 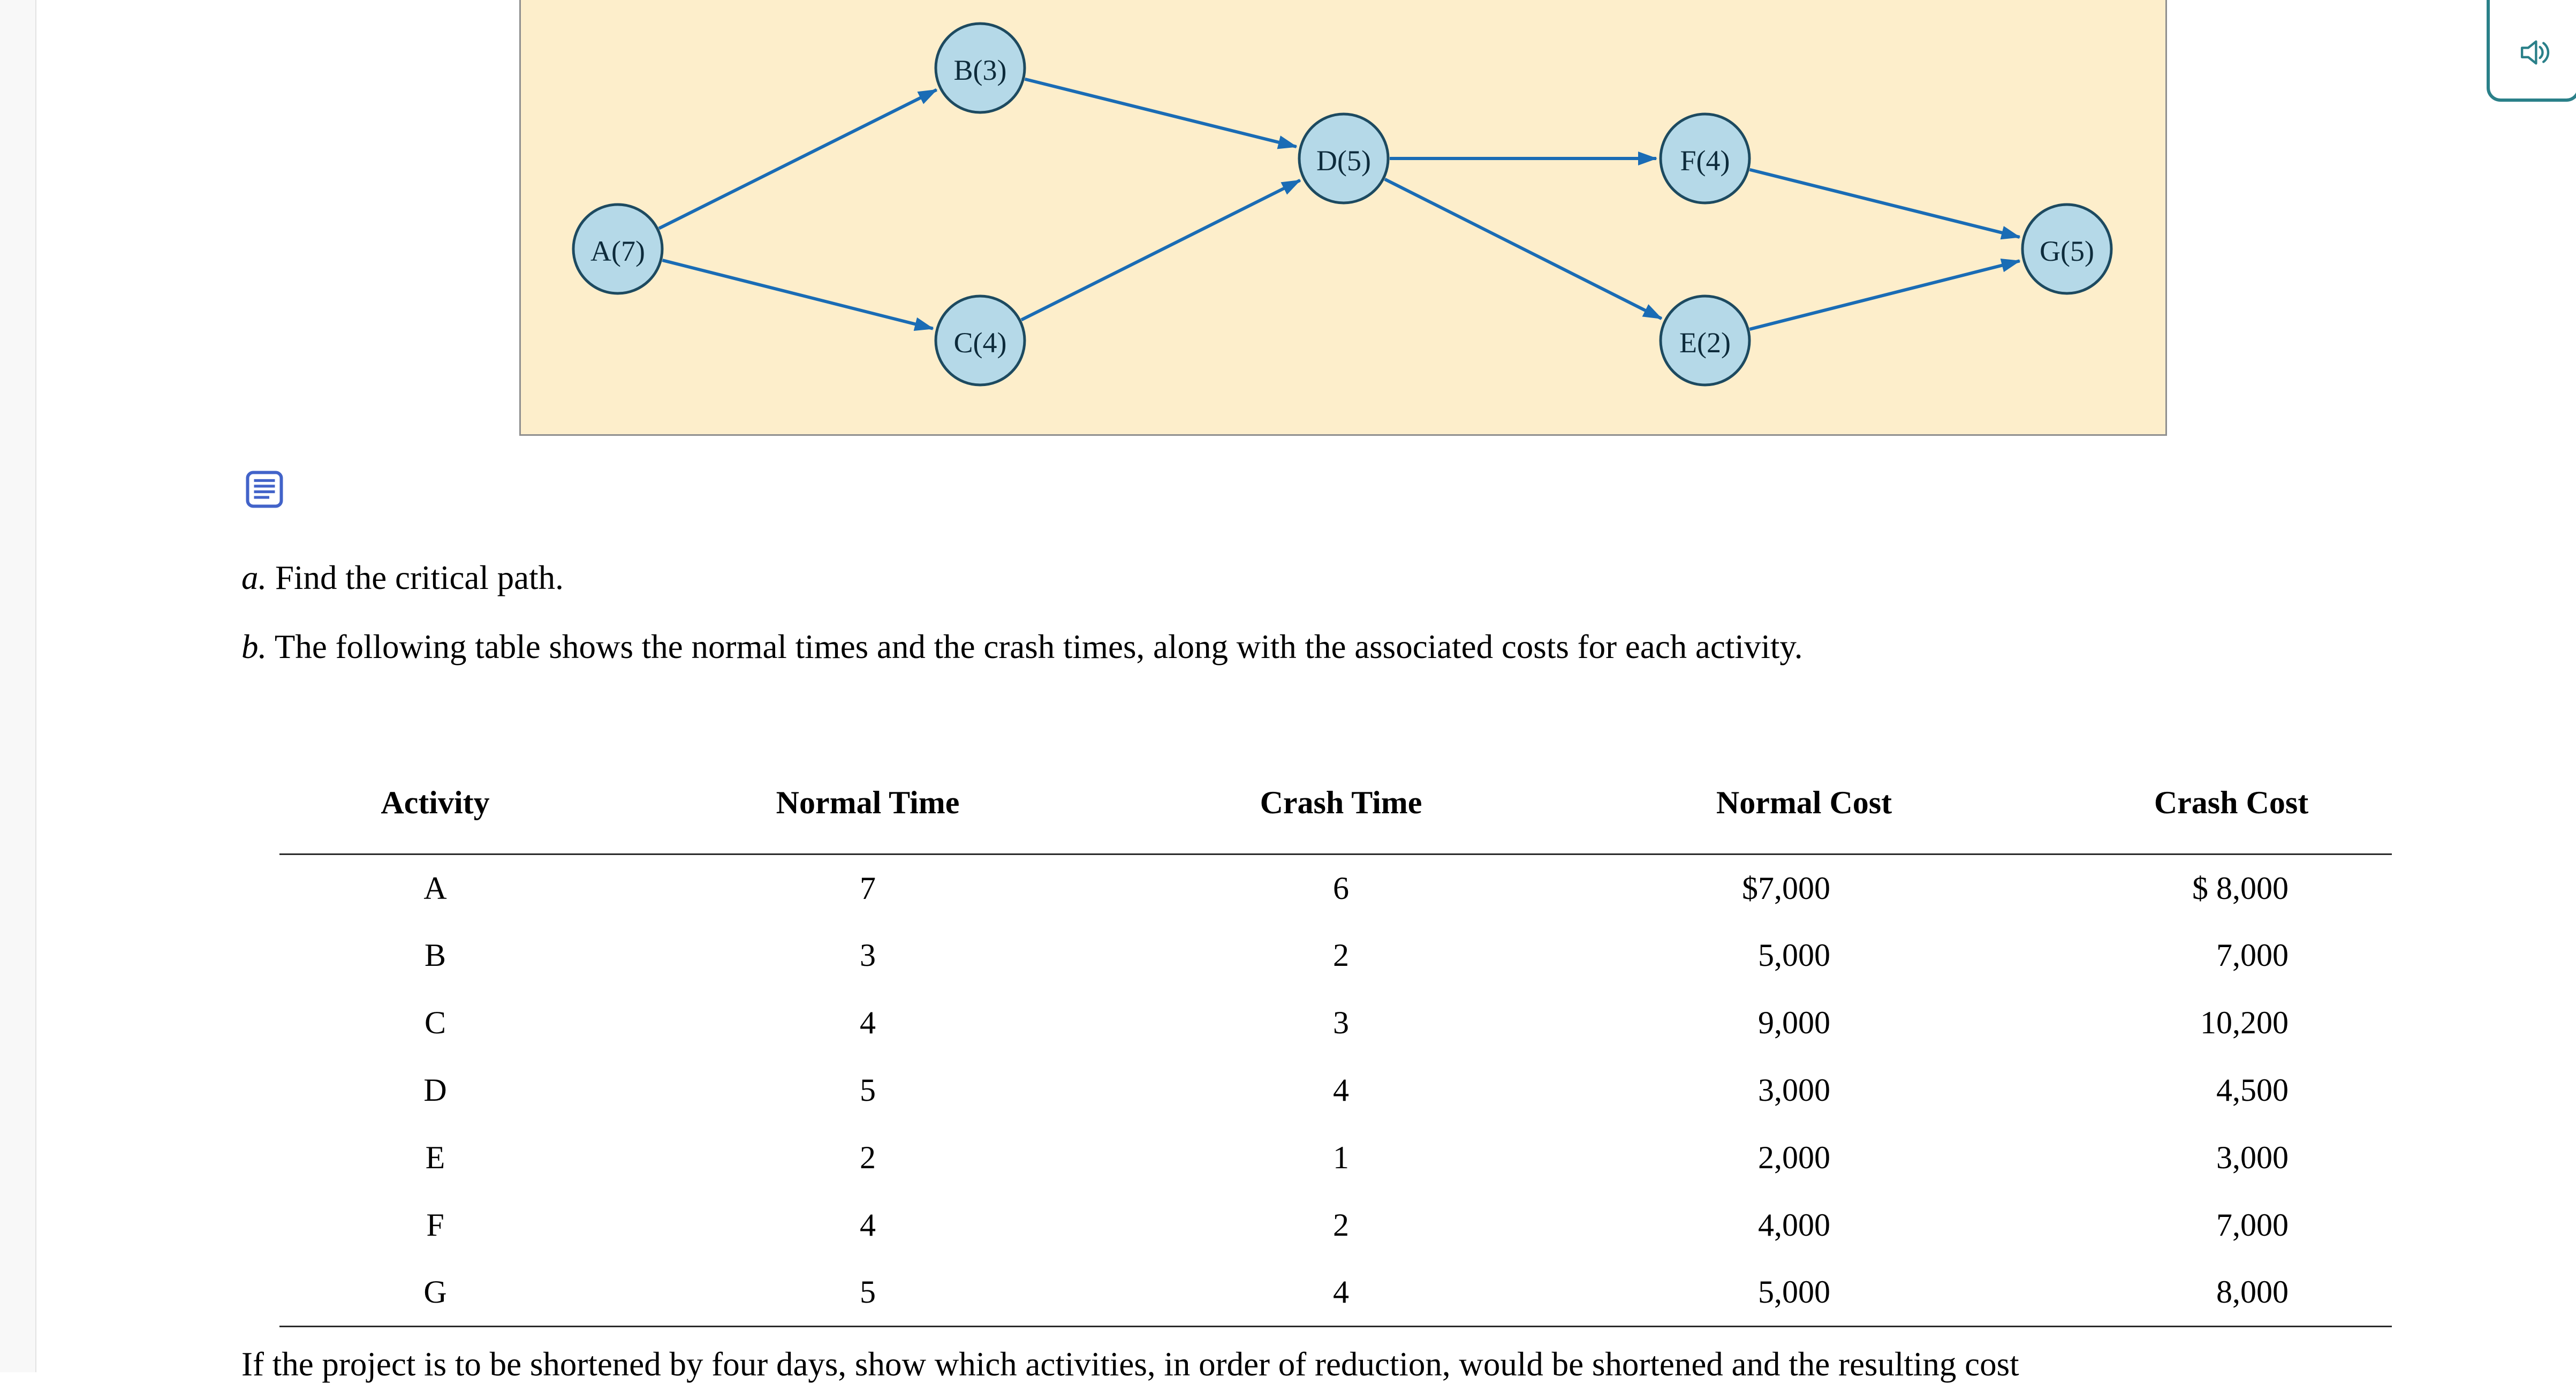 I want to click on table-row: D 5 4 3,000 4,500, so click(x=1335, y=1091).